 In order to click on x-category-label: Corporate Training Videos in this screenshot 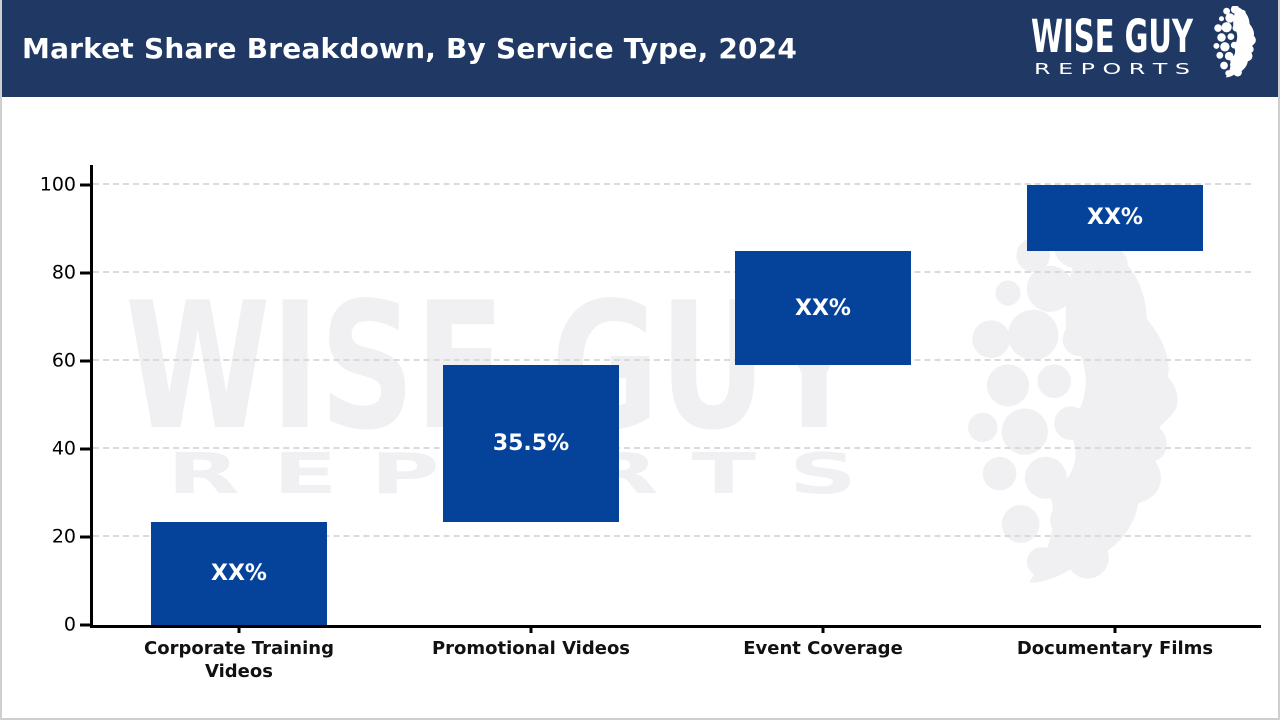, I will do `click(239, 660)`.